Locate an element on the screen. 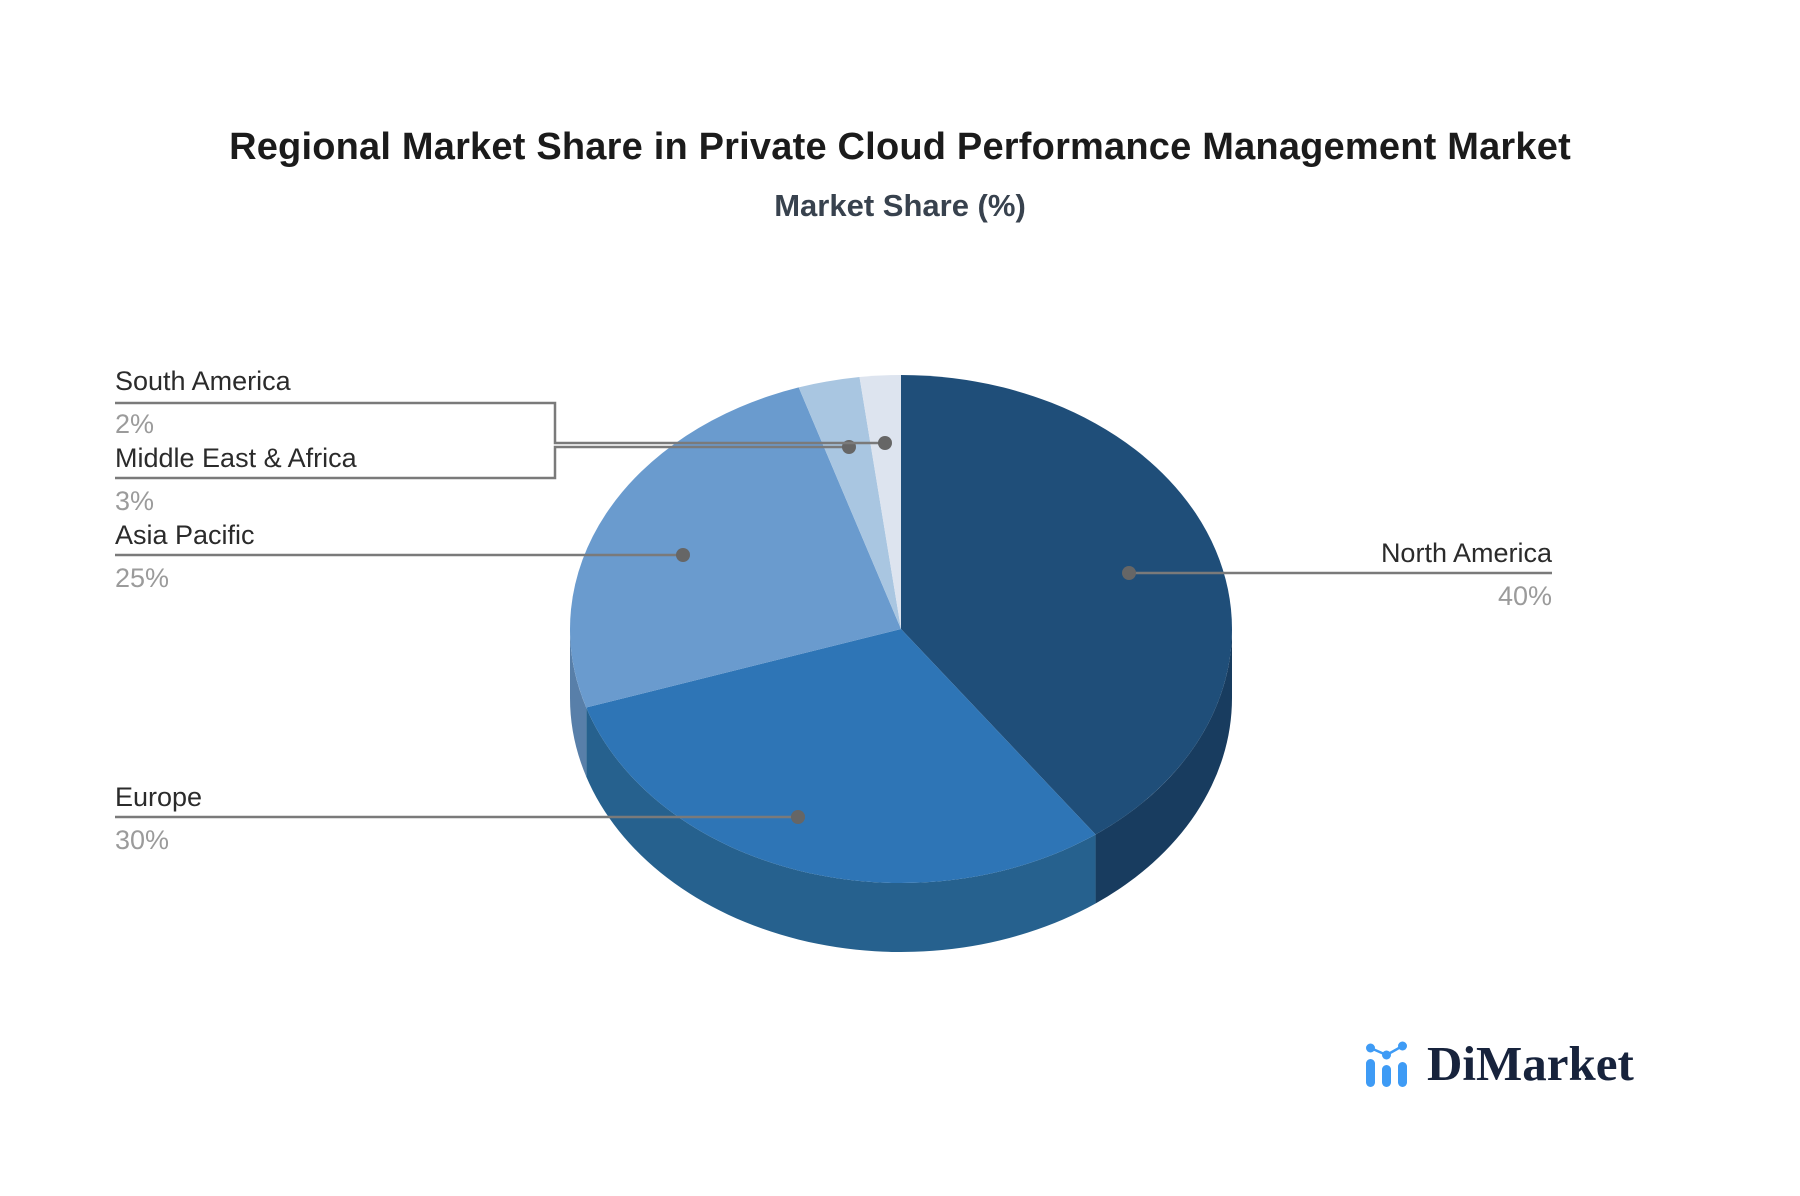 The width and height of the screenshot is (1800, 1196). pie-slice-side-north-america is located at coordinates (1163, 766).